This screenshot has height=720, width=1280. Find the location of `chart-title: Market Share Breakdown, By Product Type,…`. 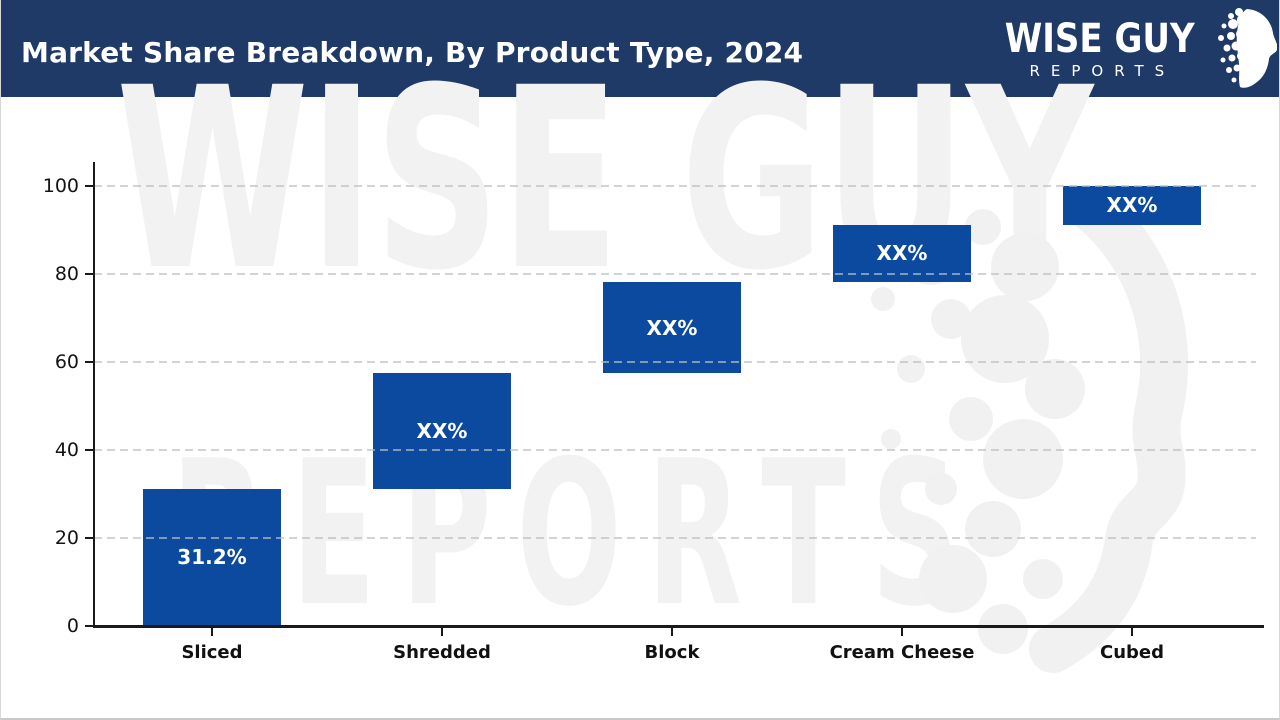

chart-title: Market Share Breakdown, By Product Type,… is located at coordinates (412, 52).